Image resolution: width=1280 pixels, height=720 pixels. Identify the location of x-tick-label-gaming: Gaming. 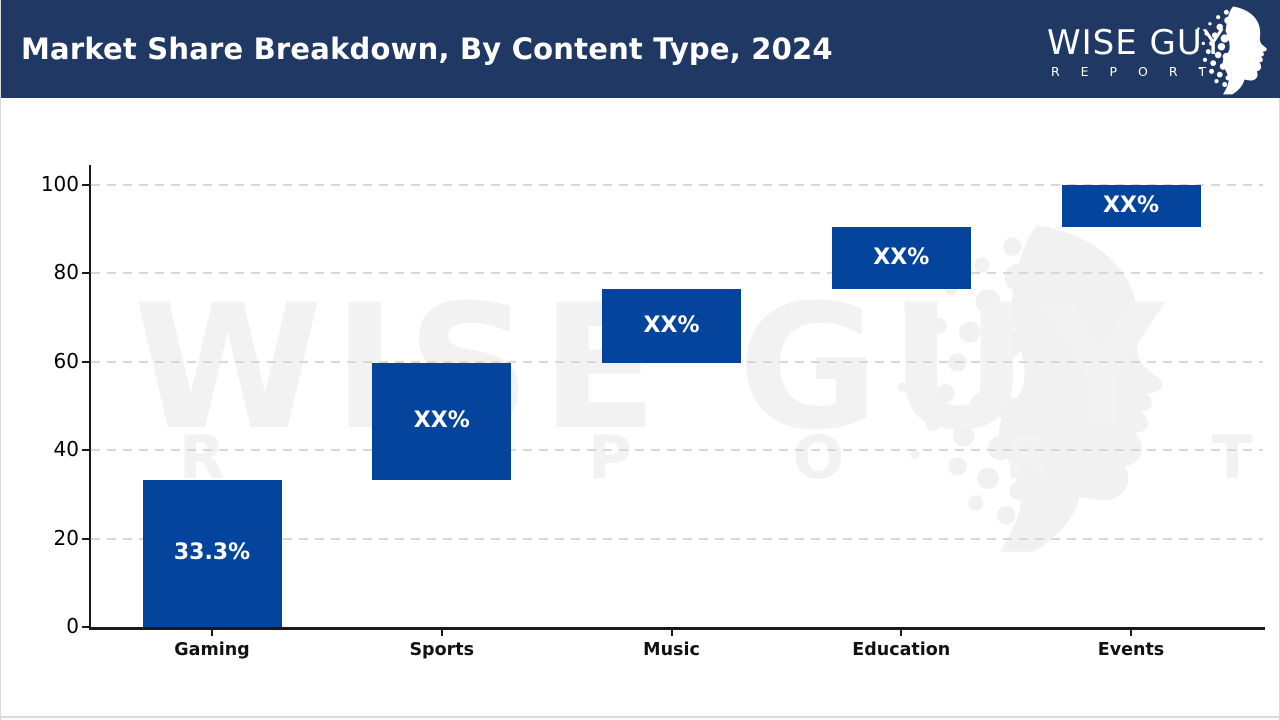
(212, 650).